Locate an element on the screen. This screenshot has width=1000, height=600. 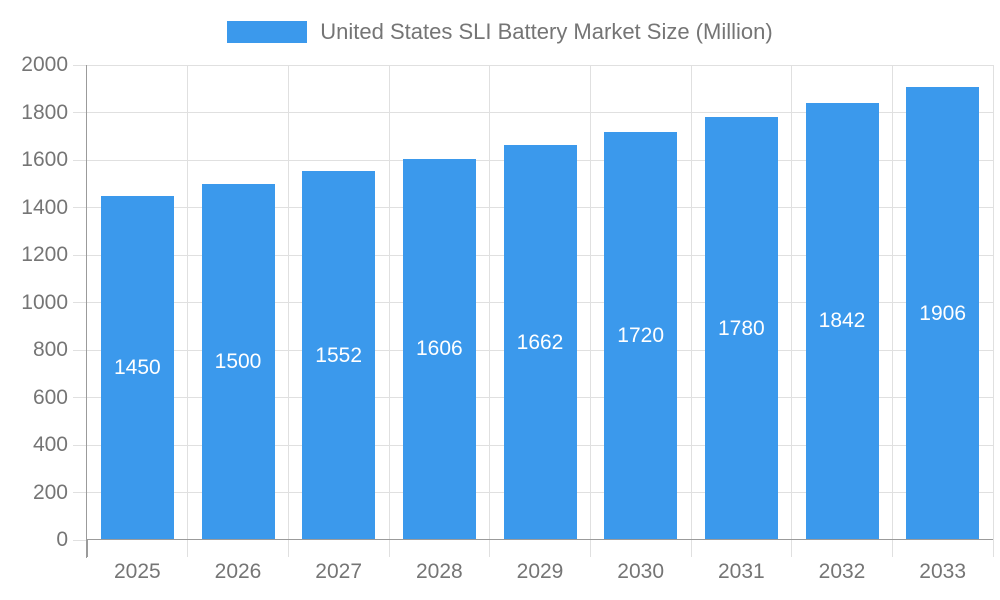
y-axis-label: 800 is located at coordinates (50, 349).